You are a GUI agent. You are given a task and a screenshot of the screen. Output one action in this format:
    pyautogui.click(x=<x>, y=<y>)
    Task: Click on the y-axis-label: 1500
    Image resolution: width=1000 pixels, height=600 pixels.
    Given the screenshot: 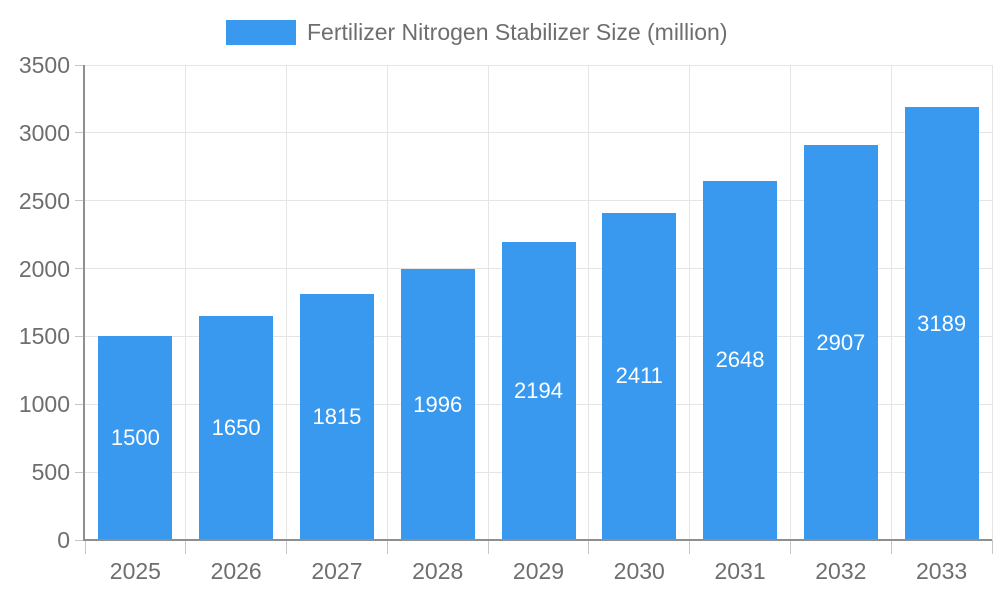 What is the action you would take?
    pyautogui.click(x=44, y=336)
    